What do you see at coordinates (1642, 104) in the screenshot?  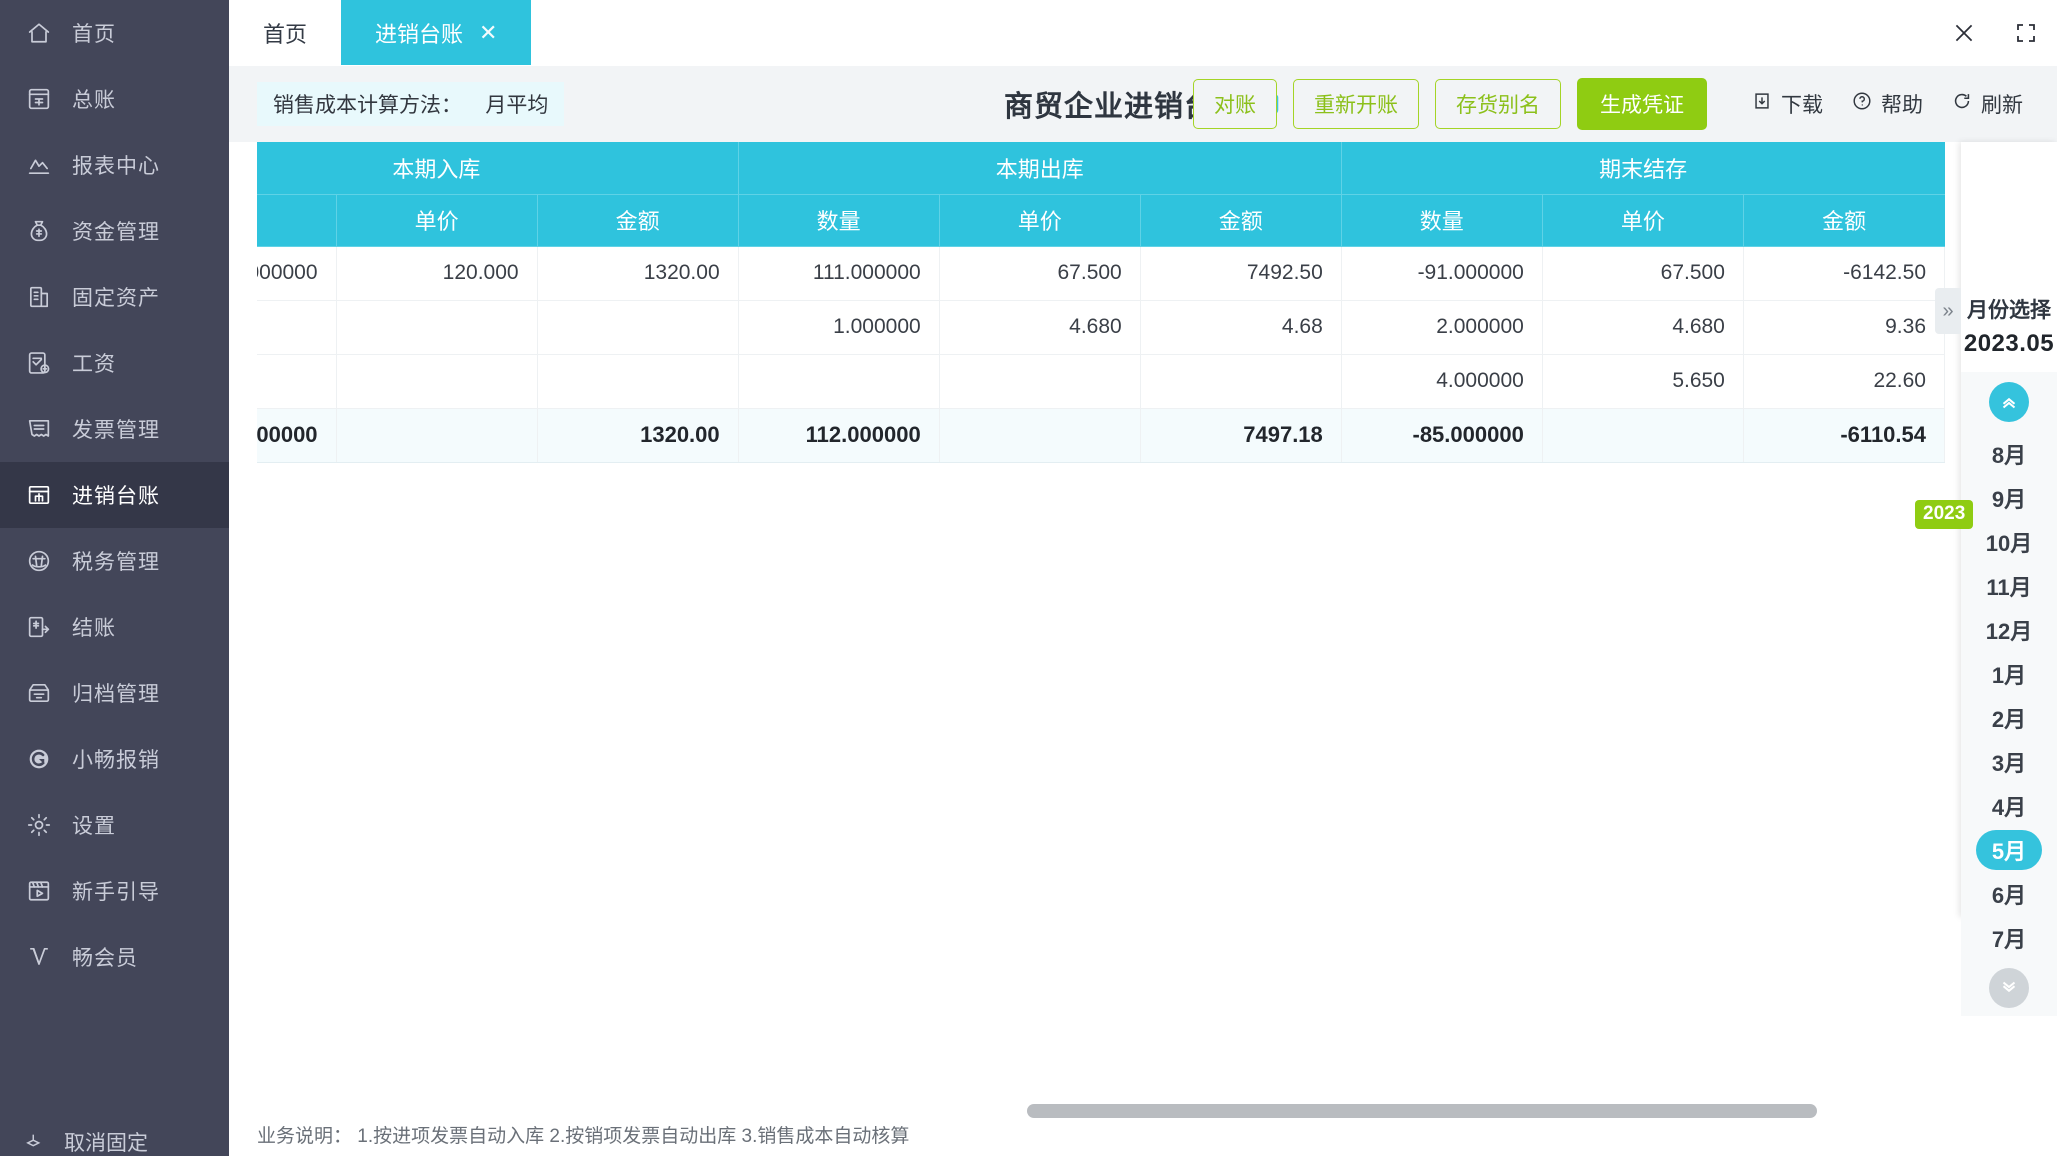 I see `generate-voucher-button: 生成凭证` at bounding box center [1642, 104].